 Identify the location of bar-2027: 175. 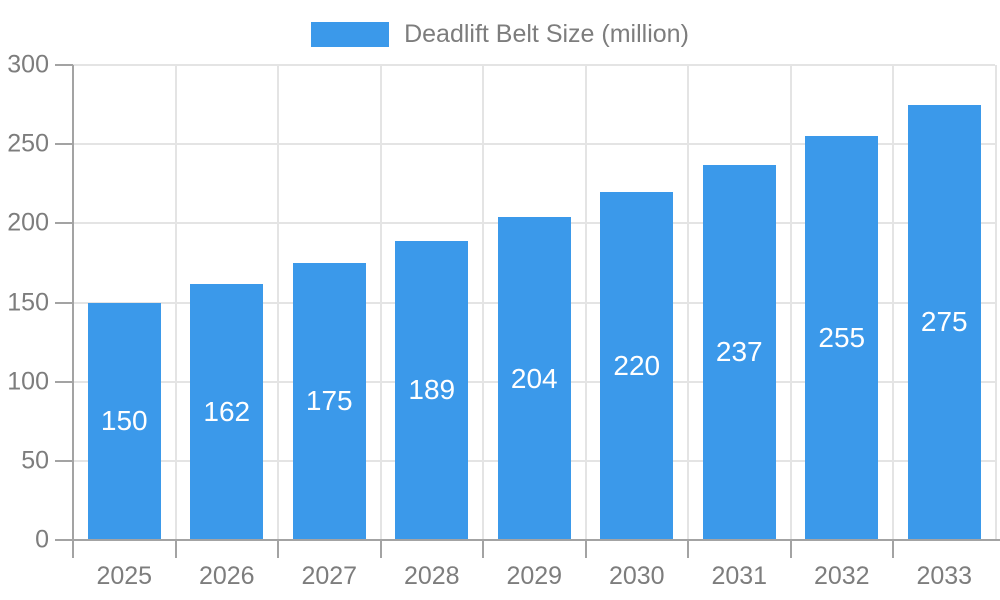
(329, 401).